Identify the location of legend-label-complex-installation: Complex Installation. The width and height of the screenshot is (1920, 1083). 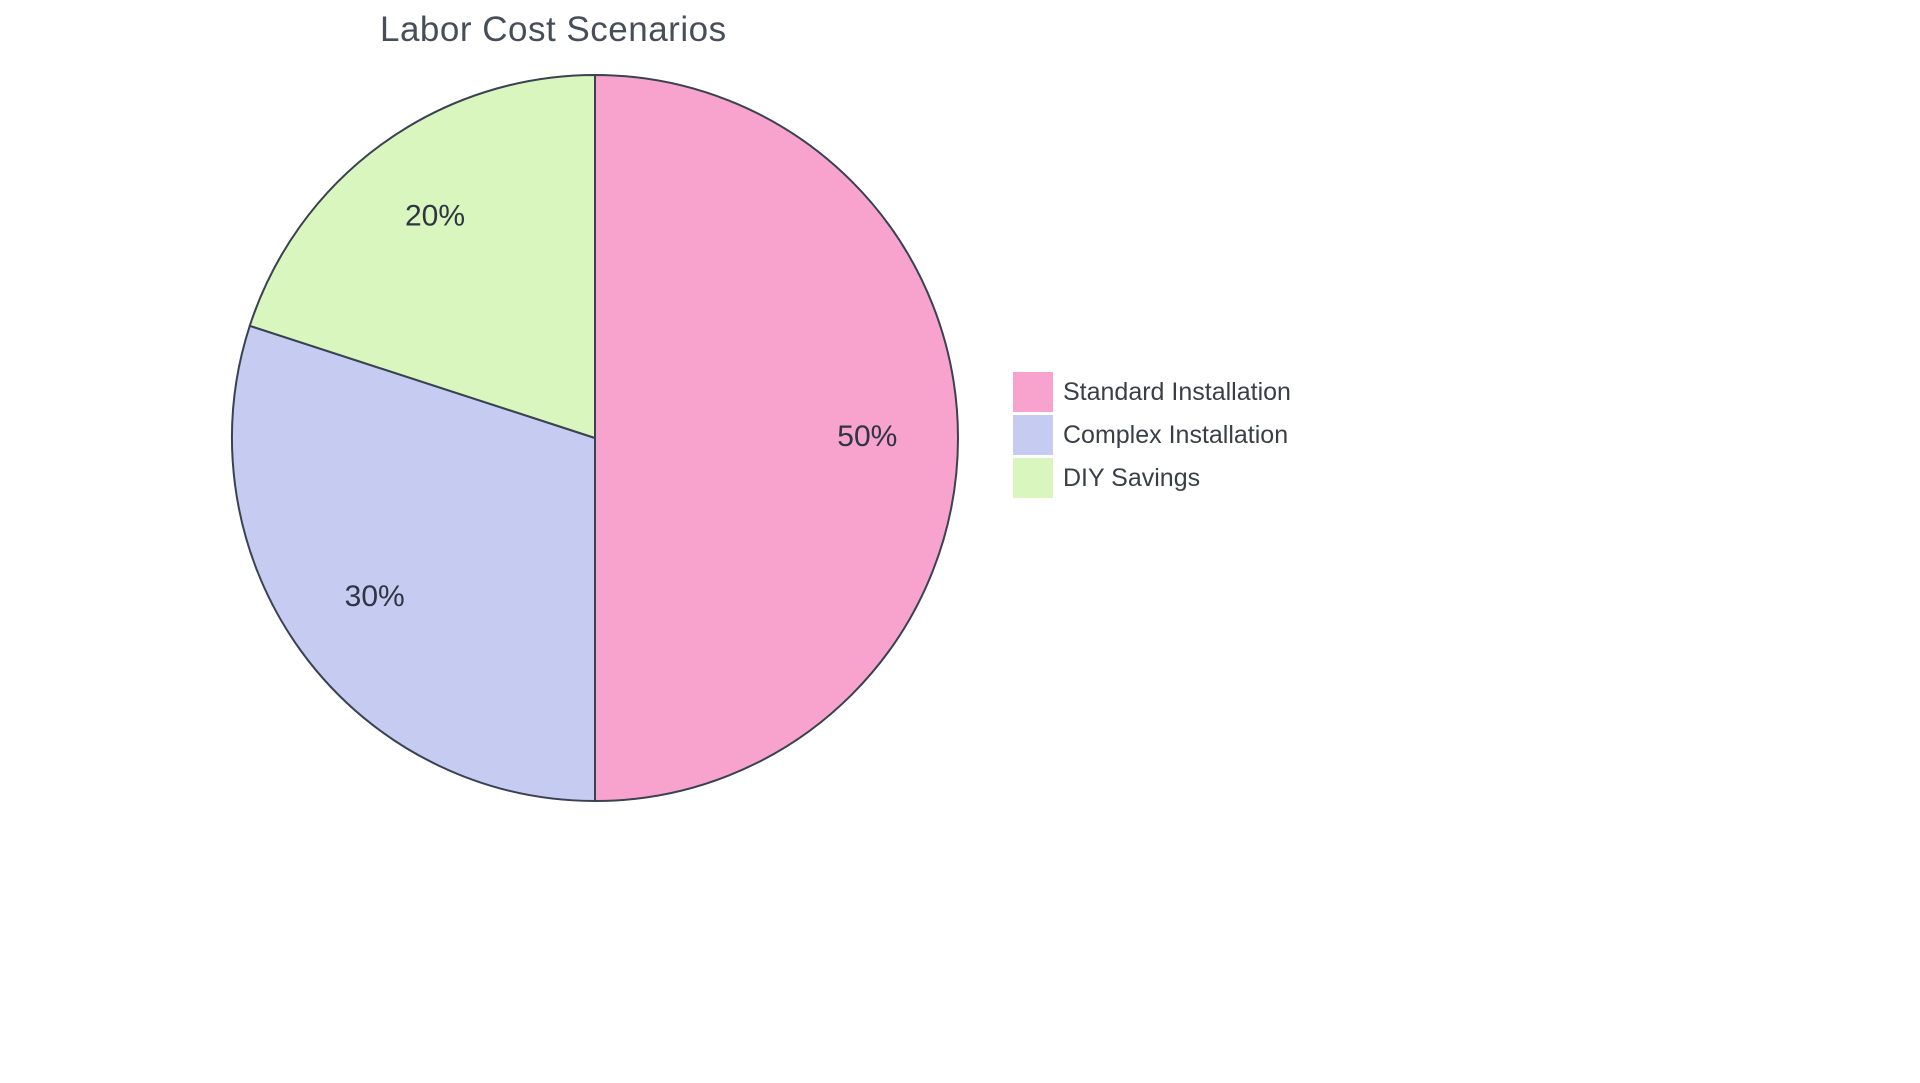
(1176, 434).